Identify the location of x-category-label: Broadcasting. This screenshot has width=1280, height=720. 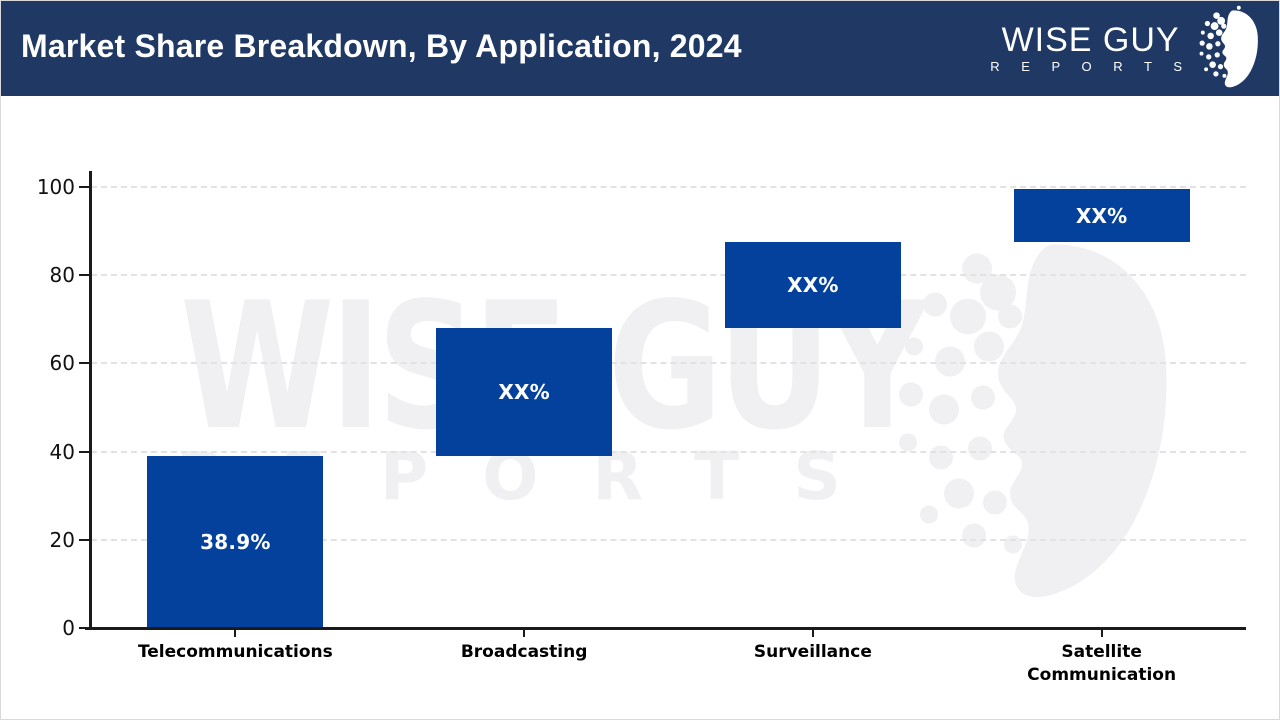
(524, 652).